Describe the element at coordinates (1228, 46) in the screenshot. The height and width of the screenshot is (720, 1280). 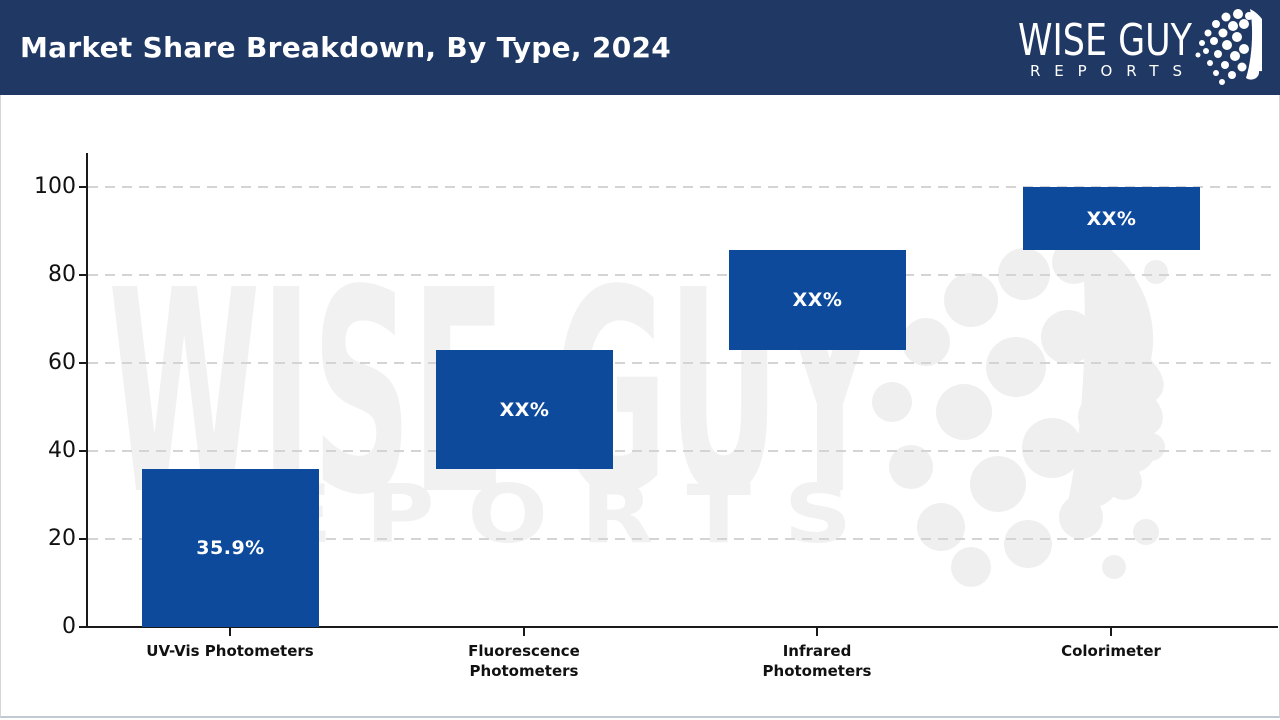
I see `logo-face-icon` at that location.